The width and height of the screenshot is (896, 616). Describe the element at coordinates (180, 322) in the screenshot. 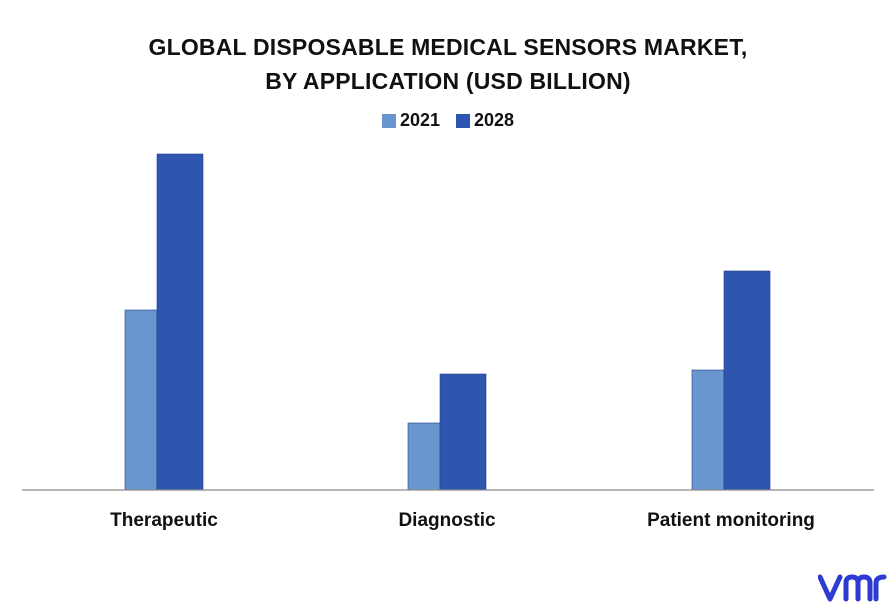

I see `bar-2028-therapeutic` at that location.